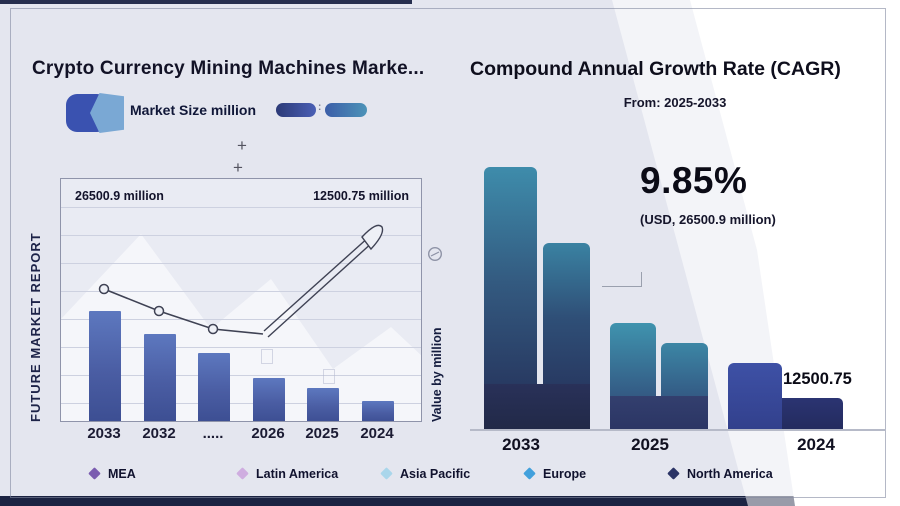 The width and height of the screenshot is (900, 506). What do you see at coordinates (296, 110) in the screenshot?
I see `gradient-pill-dark` at bounding box center [296, 110].